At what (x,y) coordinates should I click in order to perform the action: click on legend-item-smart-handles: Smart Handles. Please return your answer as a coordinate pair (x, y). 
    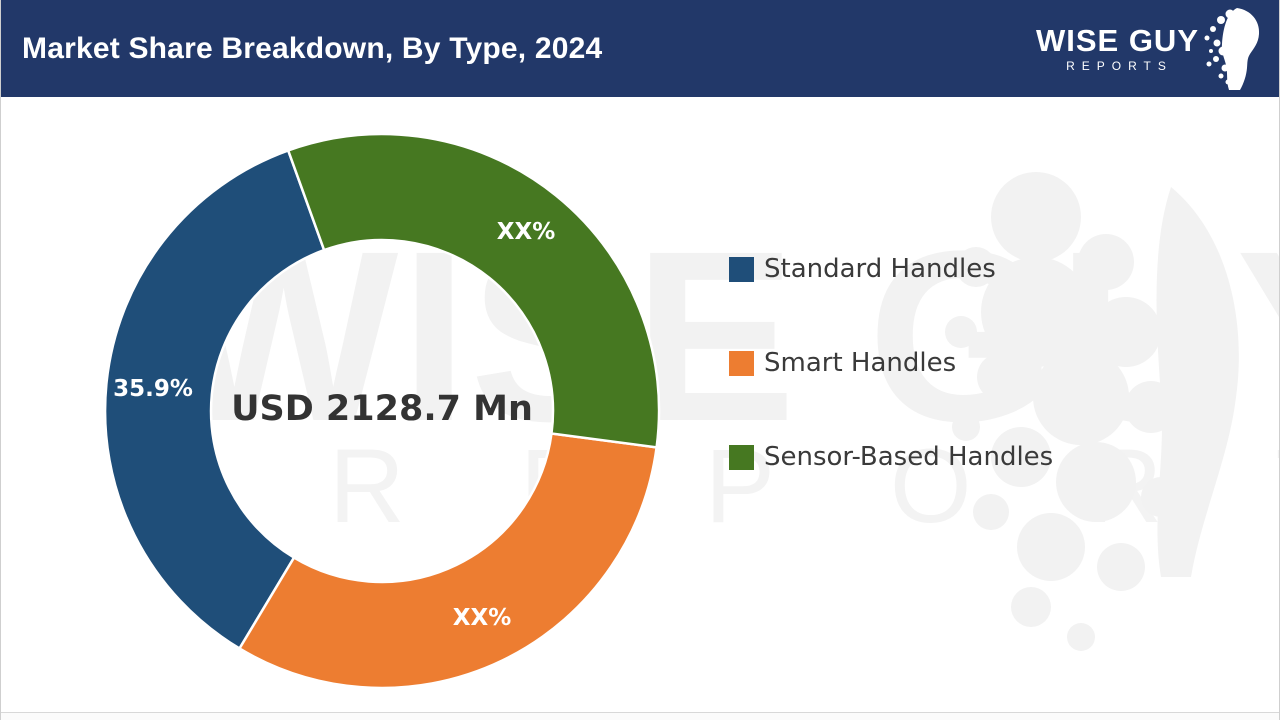
    Looking at the image, I should click on (891, 363).